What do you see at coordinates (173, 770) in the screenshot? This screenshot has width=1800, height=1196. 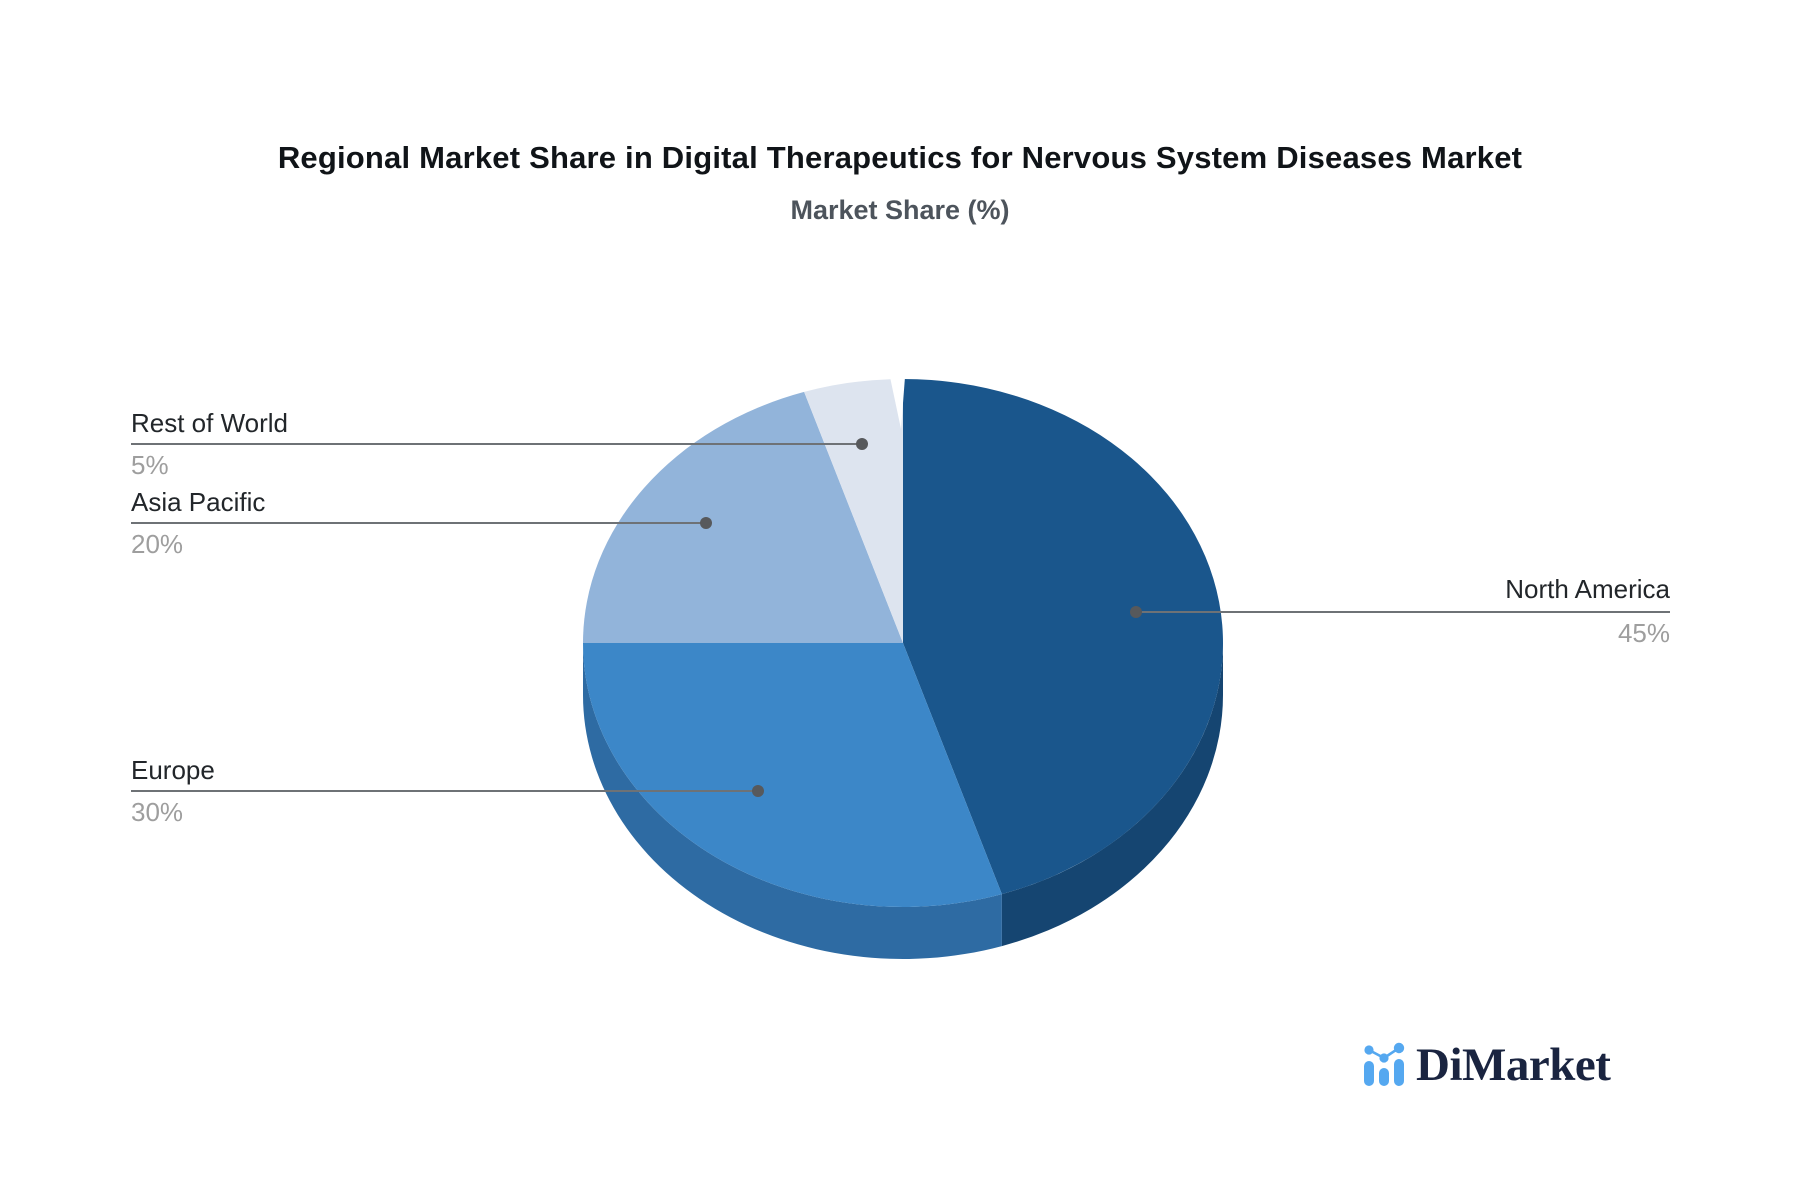 I see `label-europe: Europe` at bounding box center [173, 770].